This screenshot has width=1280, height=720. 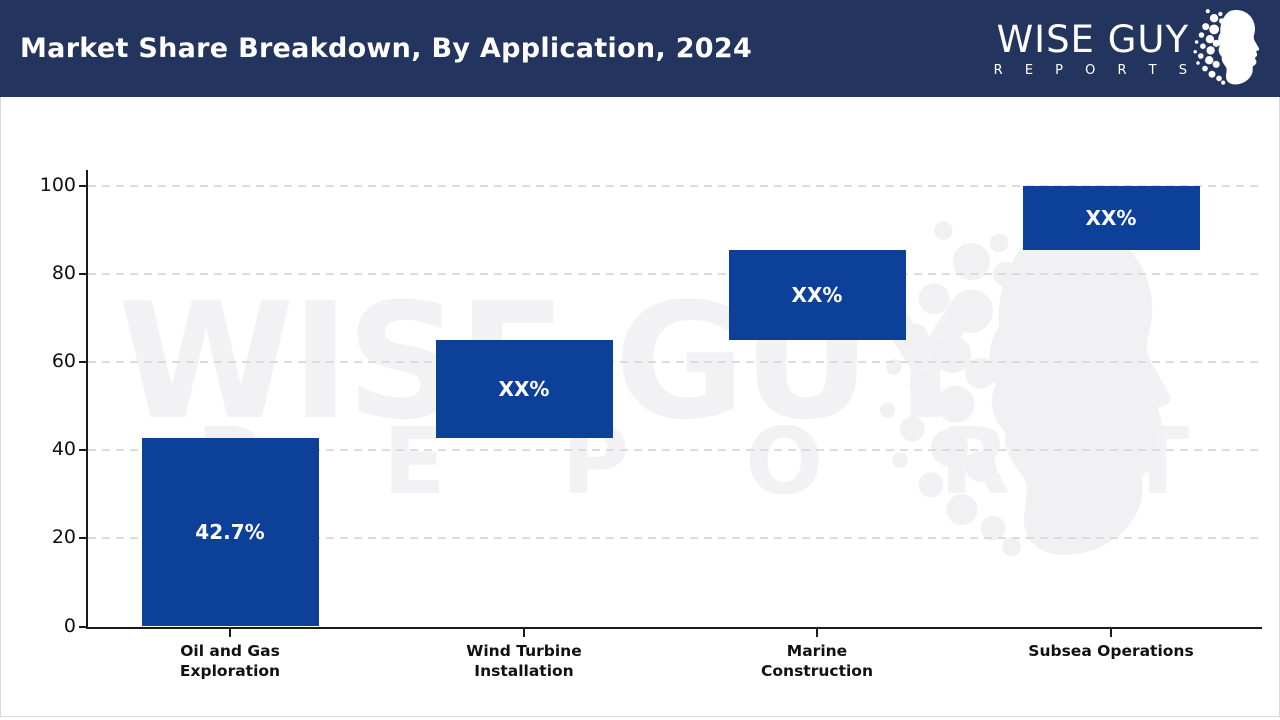 I want to click on y-axis-tick-label: 20, so click(x=63, y=537).